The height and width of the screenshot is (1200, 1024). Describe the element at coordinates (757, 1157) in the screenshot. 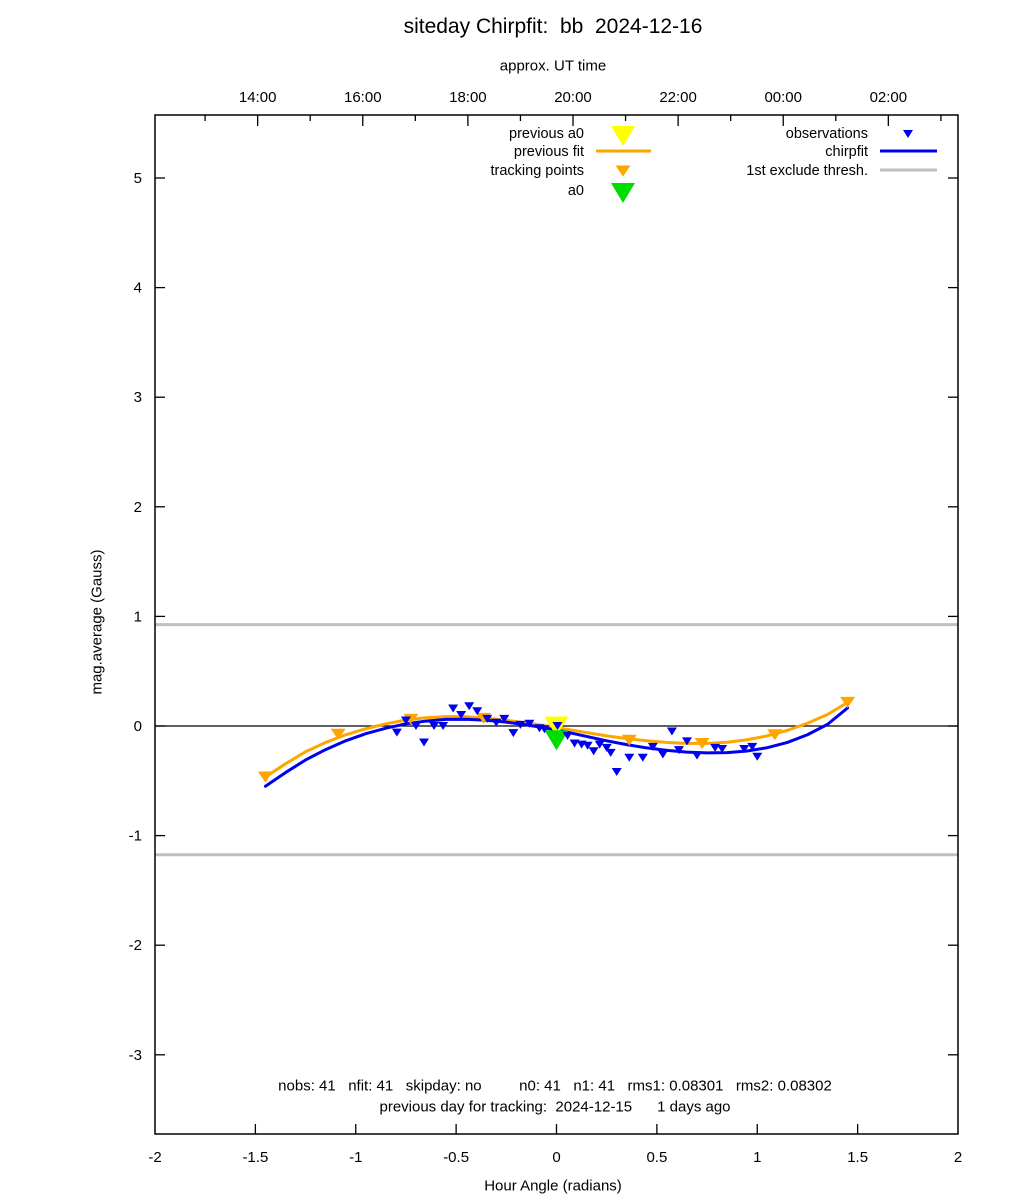

I see `x-tick-label: 1` at that location.